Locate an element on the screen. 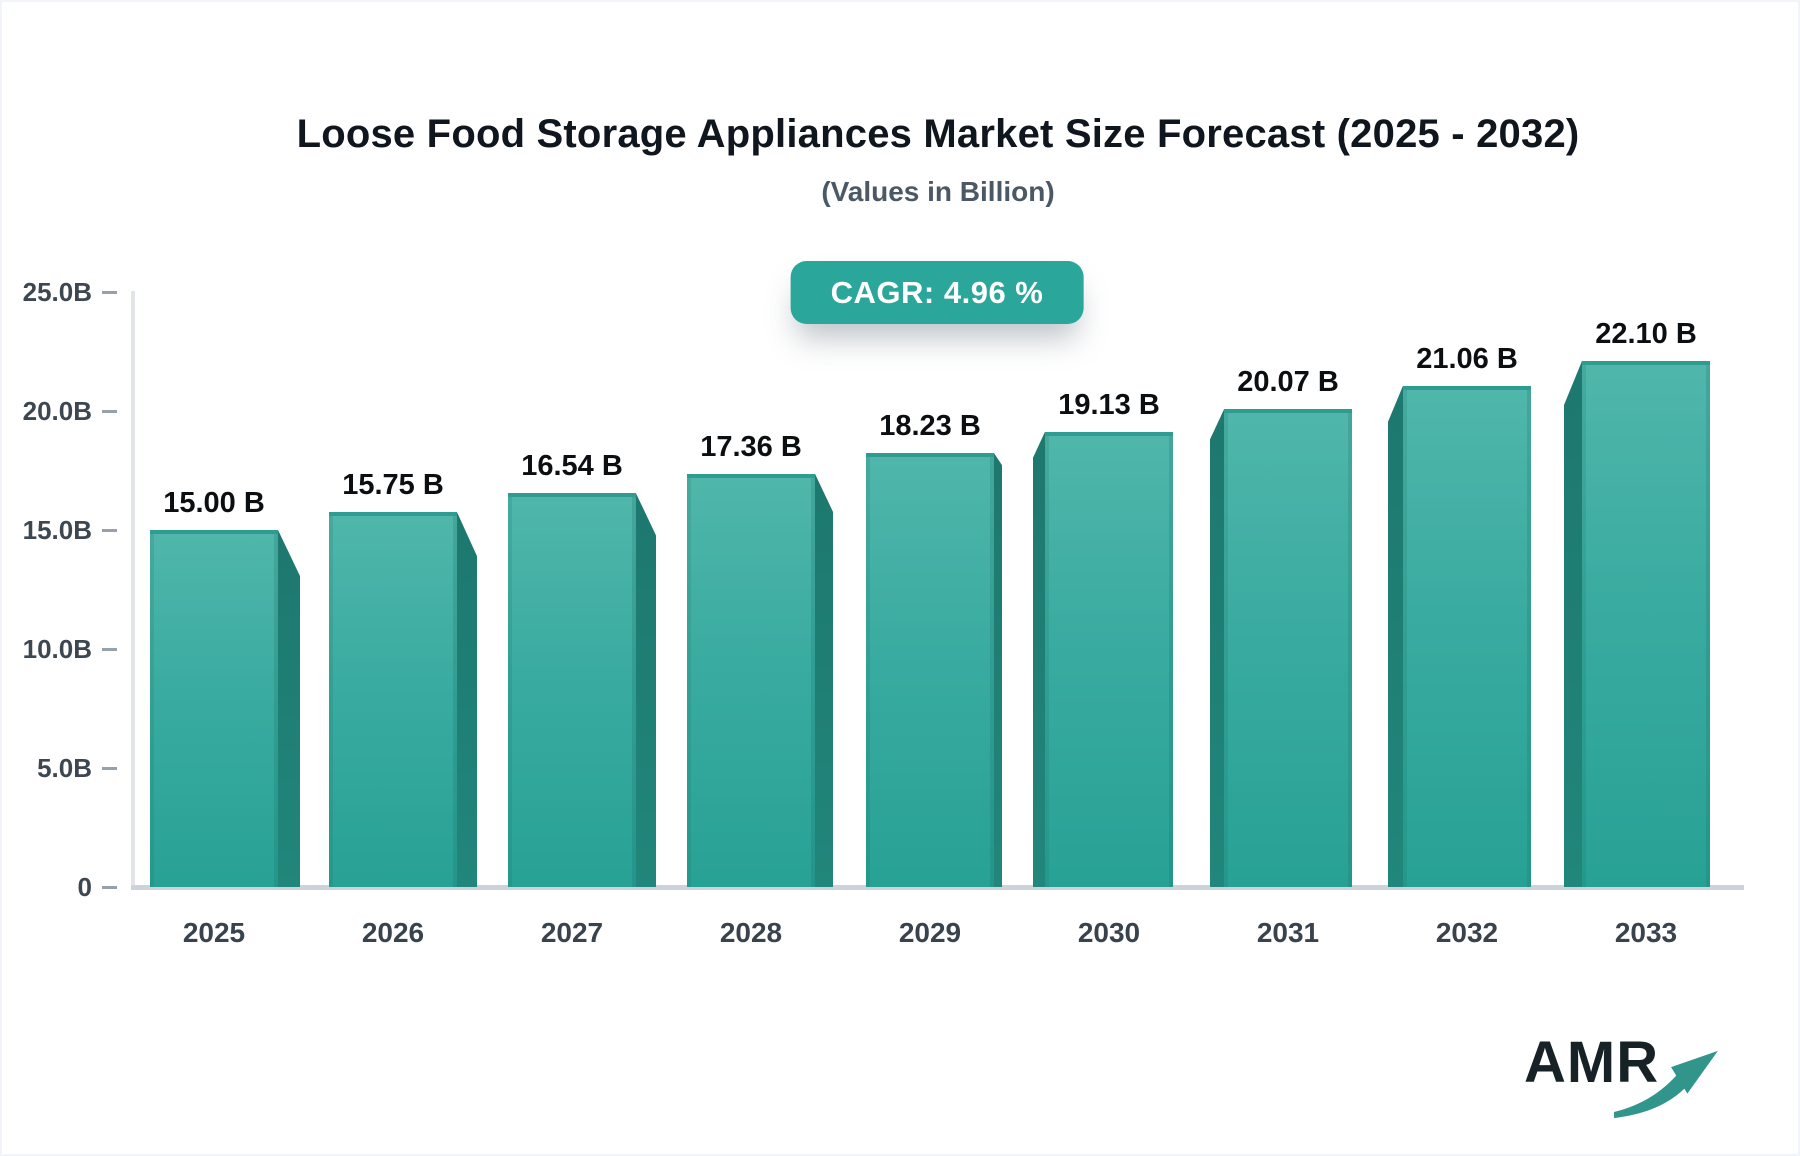  x-axis-label-2033: 2033 is located at coordinates (1646, 932).